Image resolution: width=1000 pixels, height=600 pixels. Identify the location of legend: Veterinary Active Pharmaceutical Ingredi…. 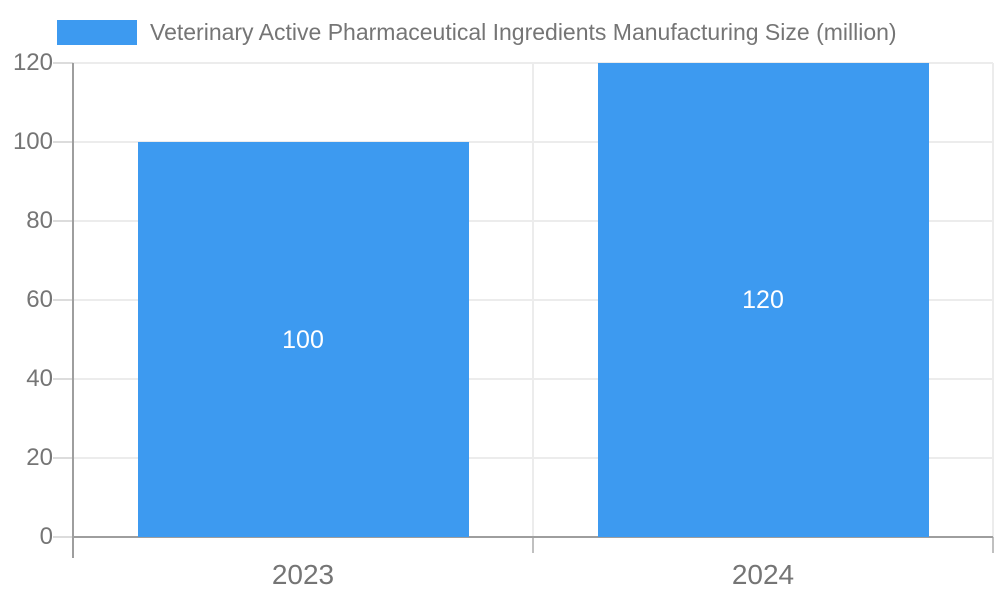
(477, 32).